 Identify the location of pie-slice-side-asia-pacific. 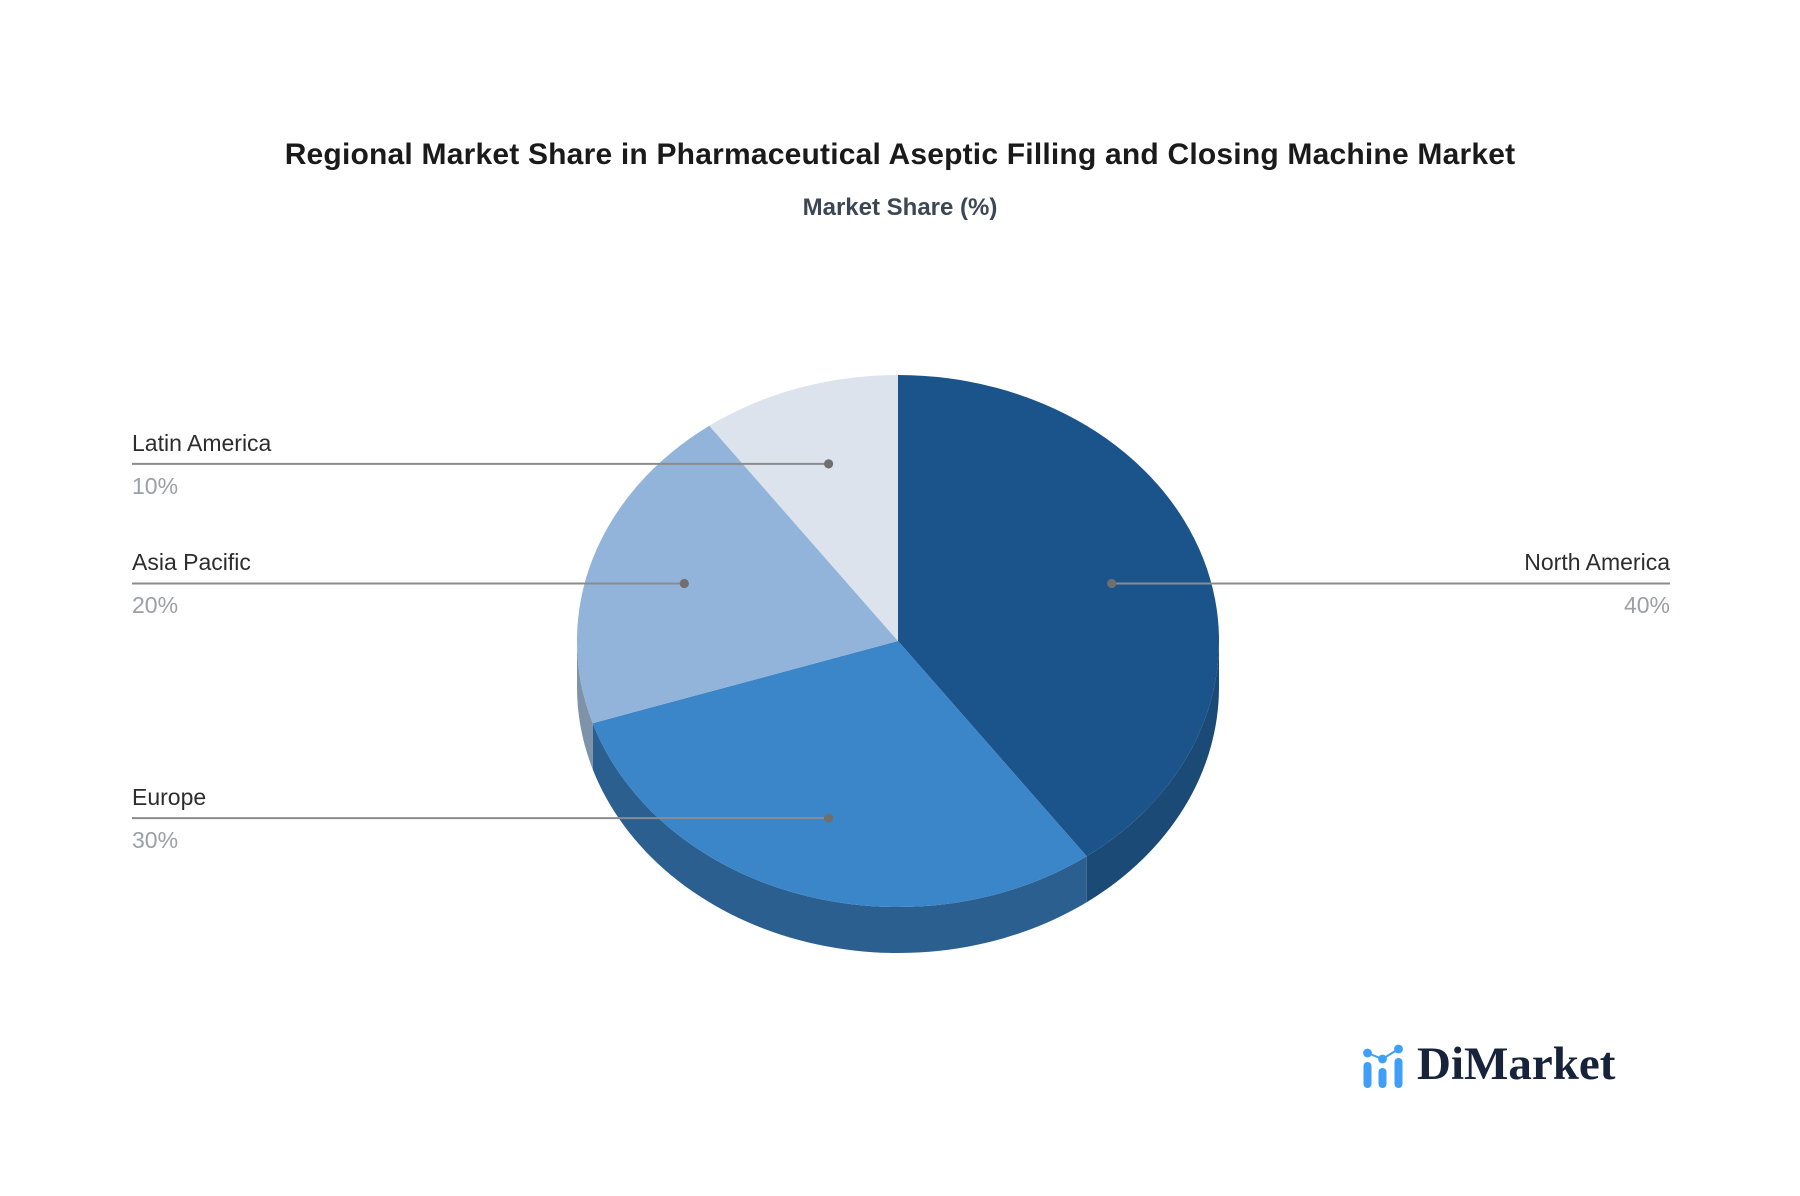
(585, 705).